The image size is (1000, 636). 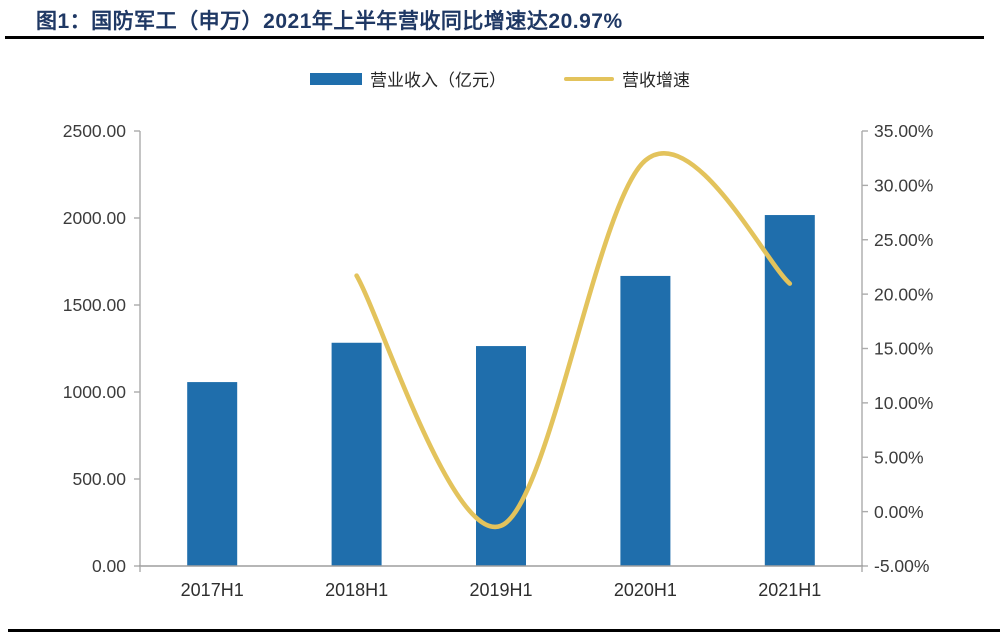 I want to click on right-axis-tick-label: 20.00%, so click(x=903, y=294).